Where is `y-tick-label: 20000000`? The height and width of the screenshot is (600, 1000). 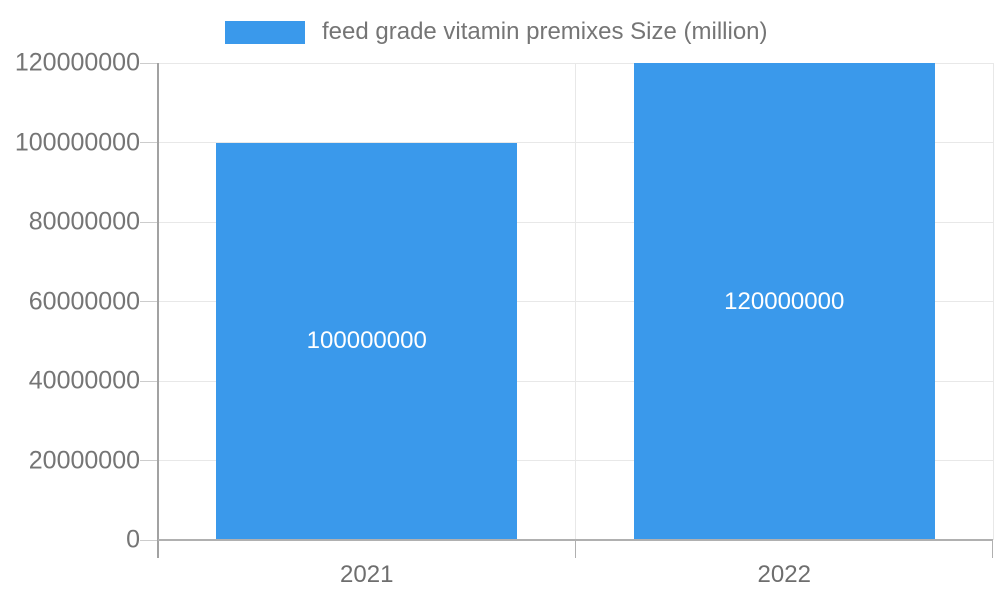
y-tick-label: 20000000 is located at coordinates (84, 460).